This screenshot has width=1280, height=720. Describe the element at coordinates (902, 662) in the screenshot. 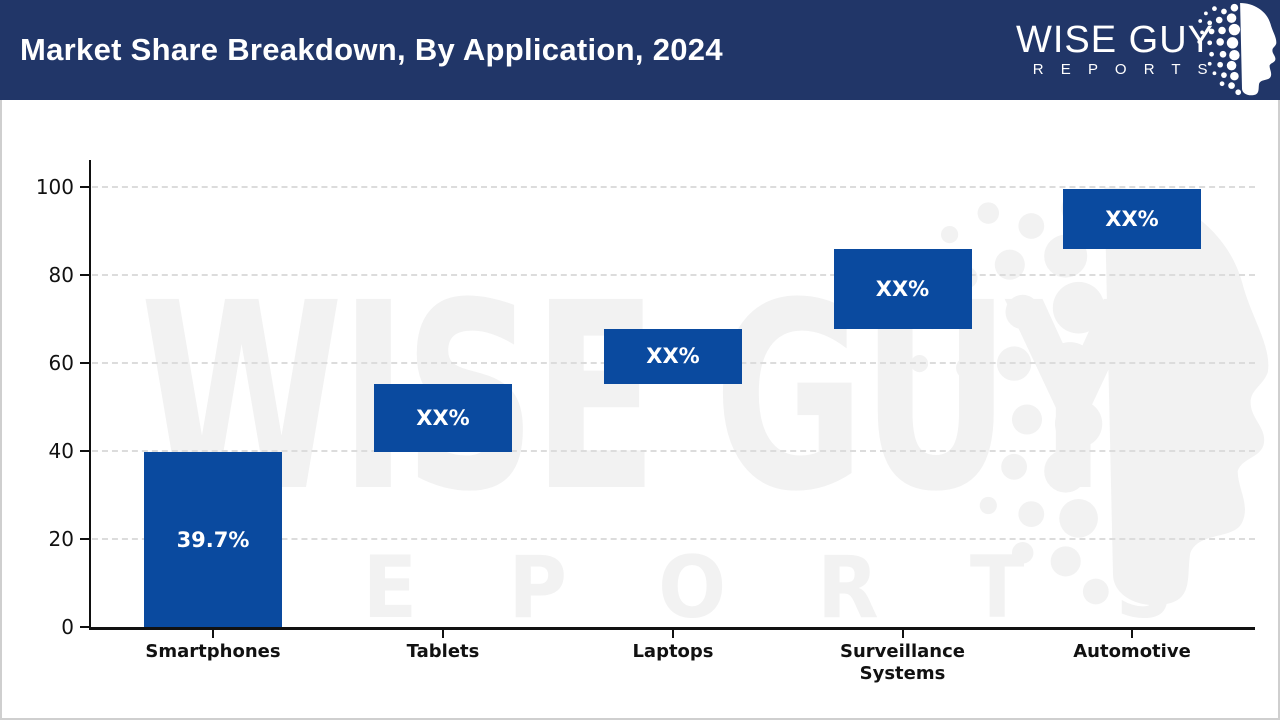

I see `x-axis-category-label: Surveillance Systems` at that location.